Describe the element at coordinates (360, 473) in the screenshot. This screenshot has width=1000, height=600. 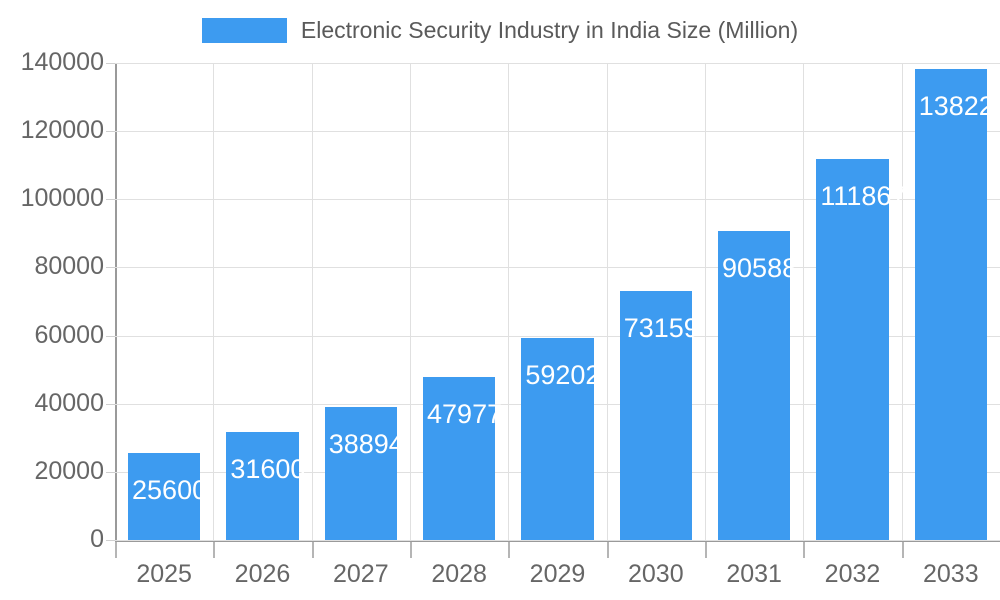
I see `bar-2027` at that location.